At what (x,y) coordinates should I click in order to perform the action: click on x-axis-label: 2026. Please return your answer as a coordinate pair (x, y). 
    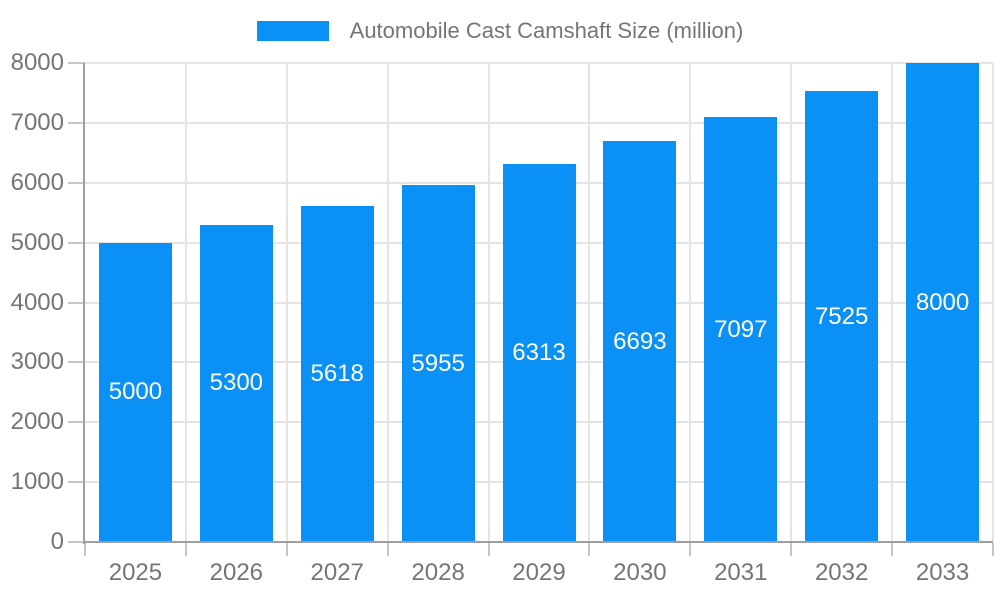
    Looking at the image, I should click on (236, 572).